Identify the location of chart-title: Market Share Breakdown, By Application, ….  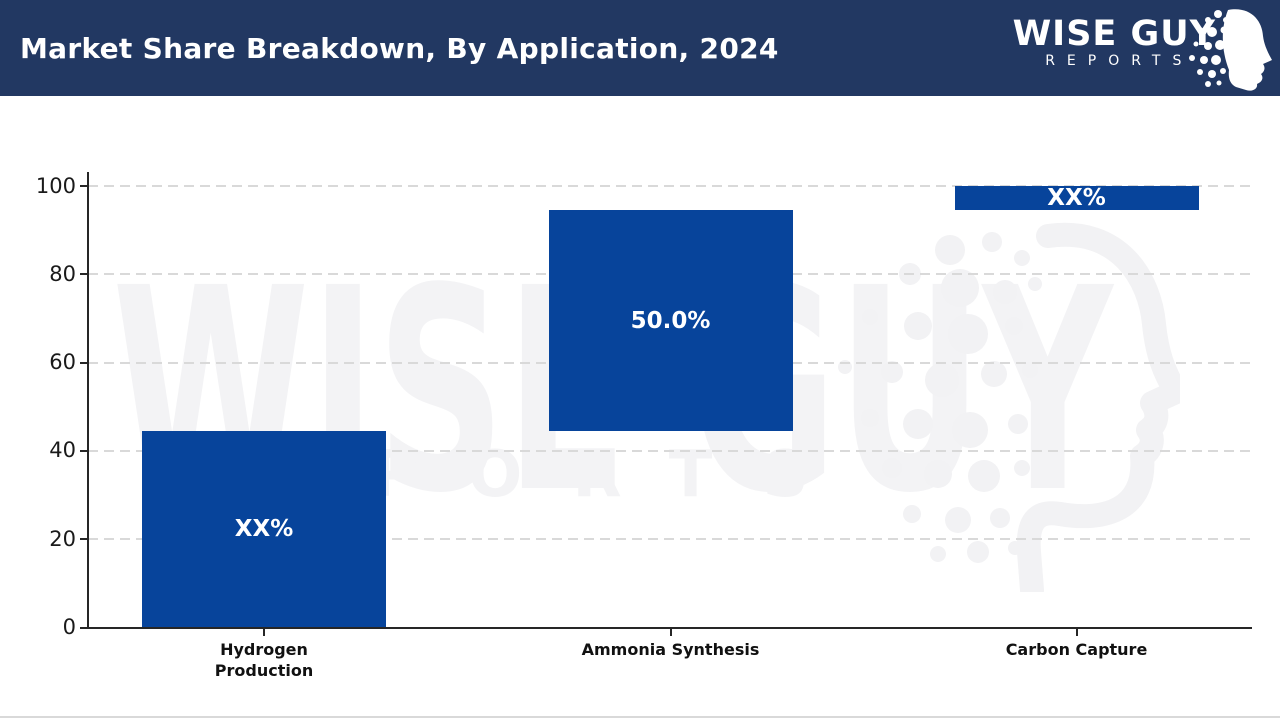
(399, 48).